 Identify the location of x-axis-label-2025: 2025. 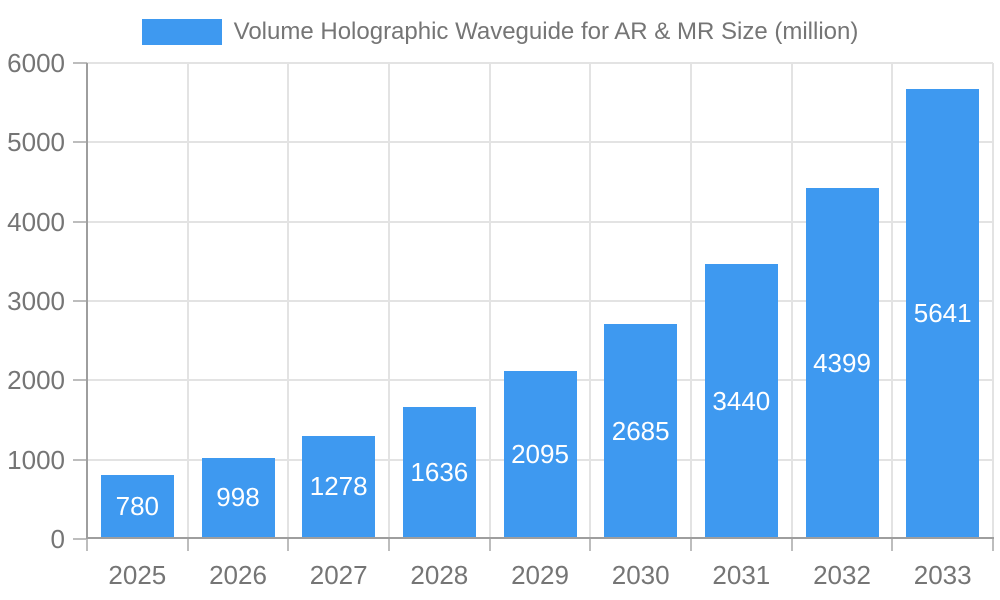
(137, 575).